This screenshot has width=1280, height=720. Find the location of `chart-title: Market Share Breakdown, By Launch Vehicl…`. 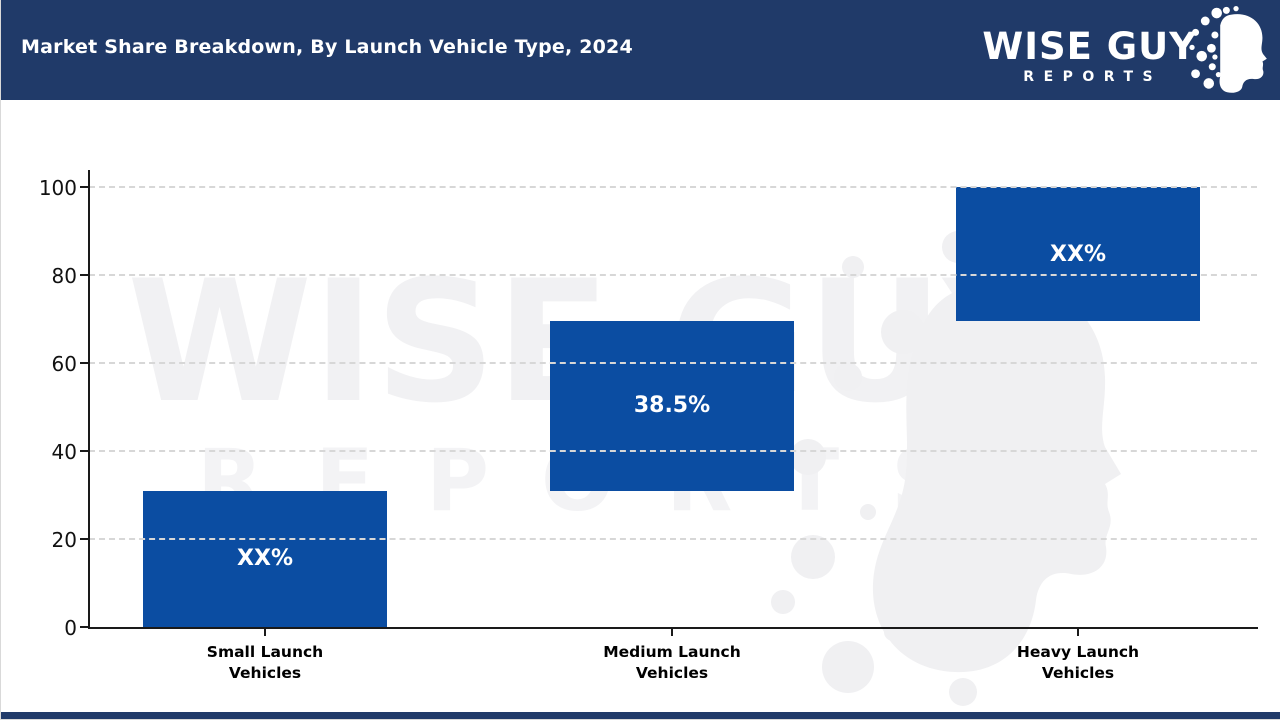

chart-title: Market Share Breakdown, By Launch Vehicl… is located at coordinates (327, 47).